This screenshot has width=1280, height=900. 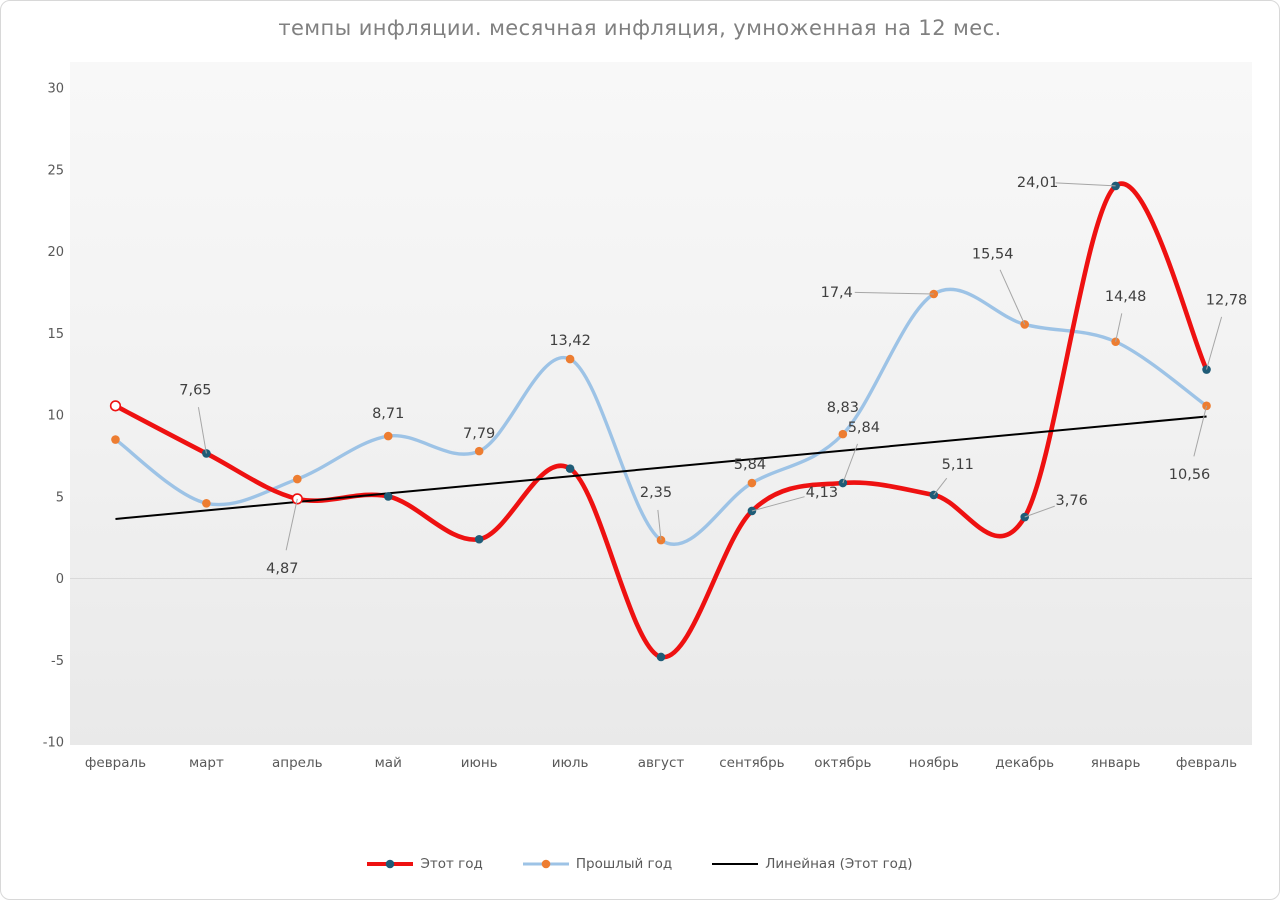 I want to click on x-axis-category-label: июль, so click(x=570, y=763).